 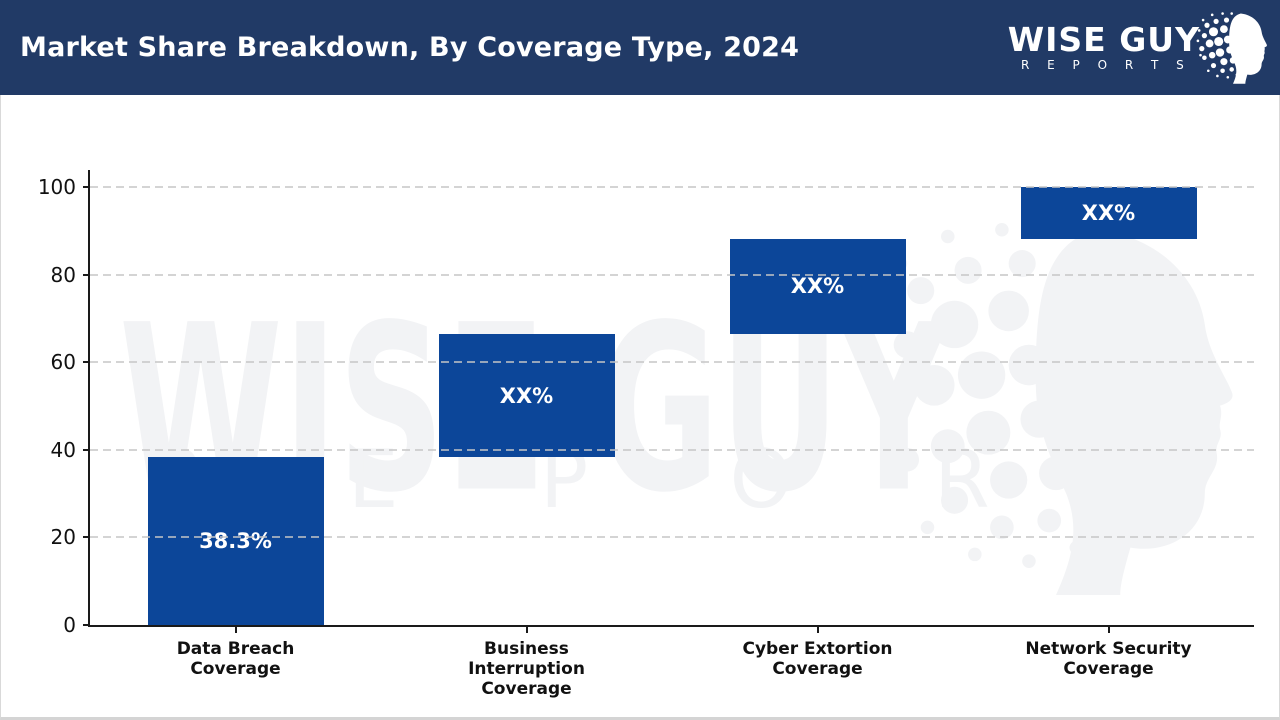 I want to click on y-tick-label-100: 100, so click(x=56, y=187).